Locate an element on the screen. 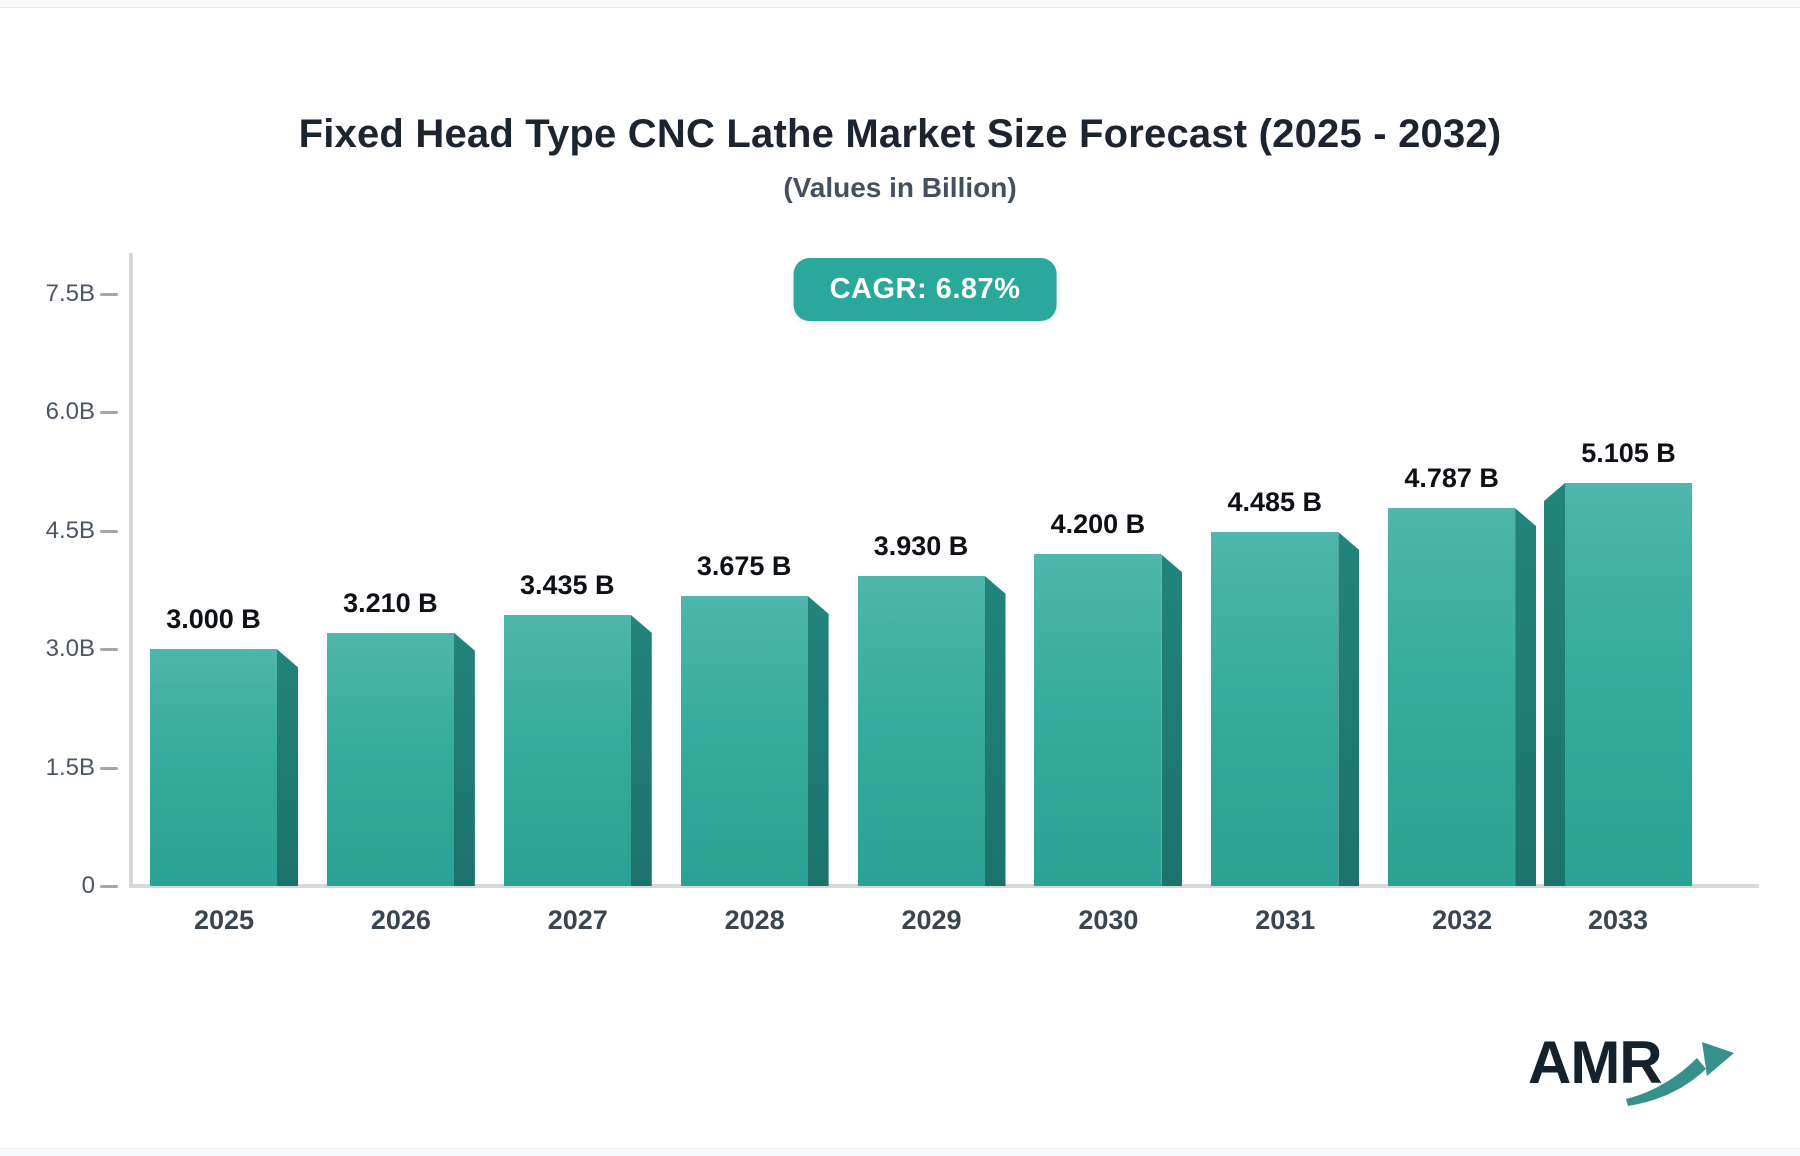 This screenshot has height=1156, width=1800. bar-value-label: 4.200 B is located at coordinates (1098, 524).